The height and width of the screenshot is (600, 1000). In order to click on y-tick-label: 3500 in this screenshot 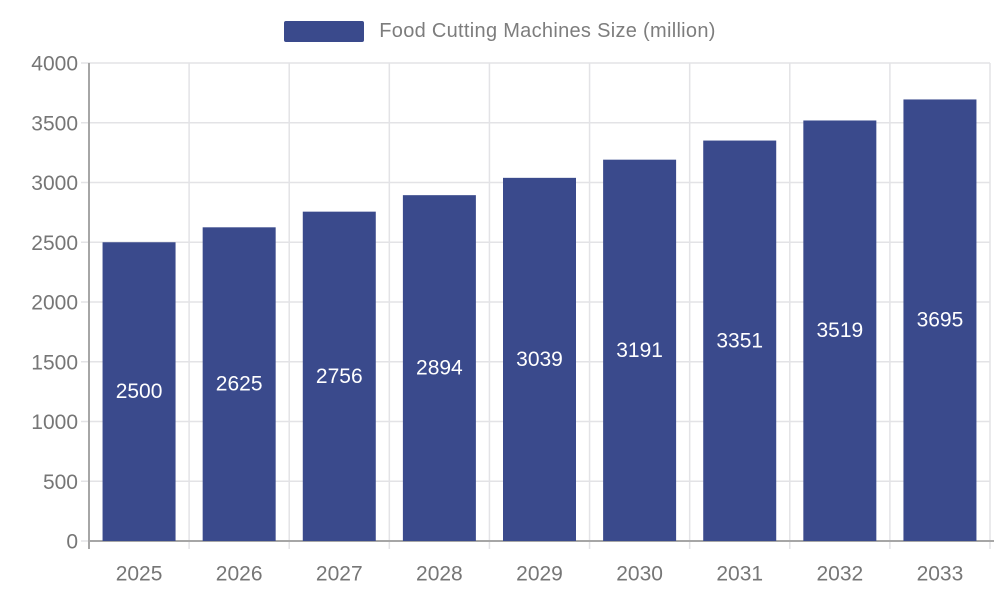, I will do `click(54, 123)`.